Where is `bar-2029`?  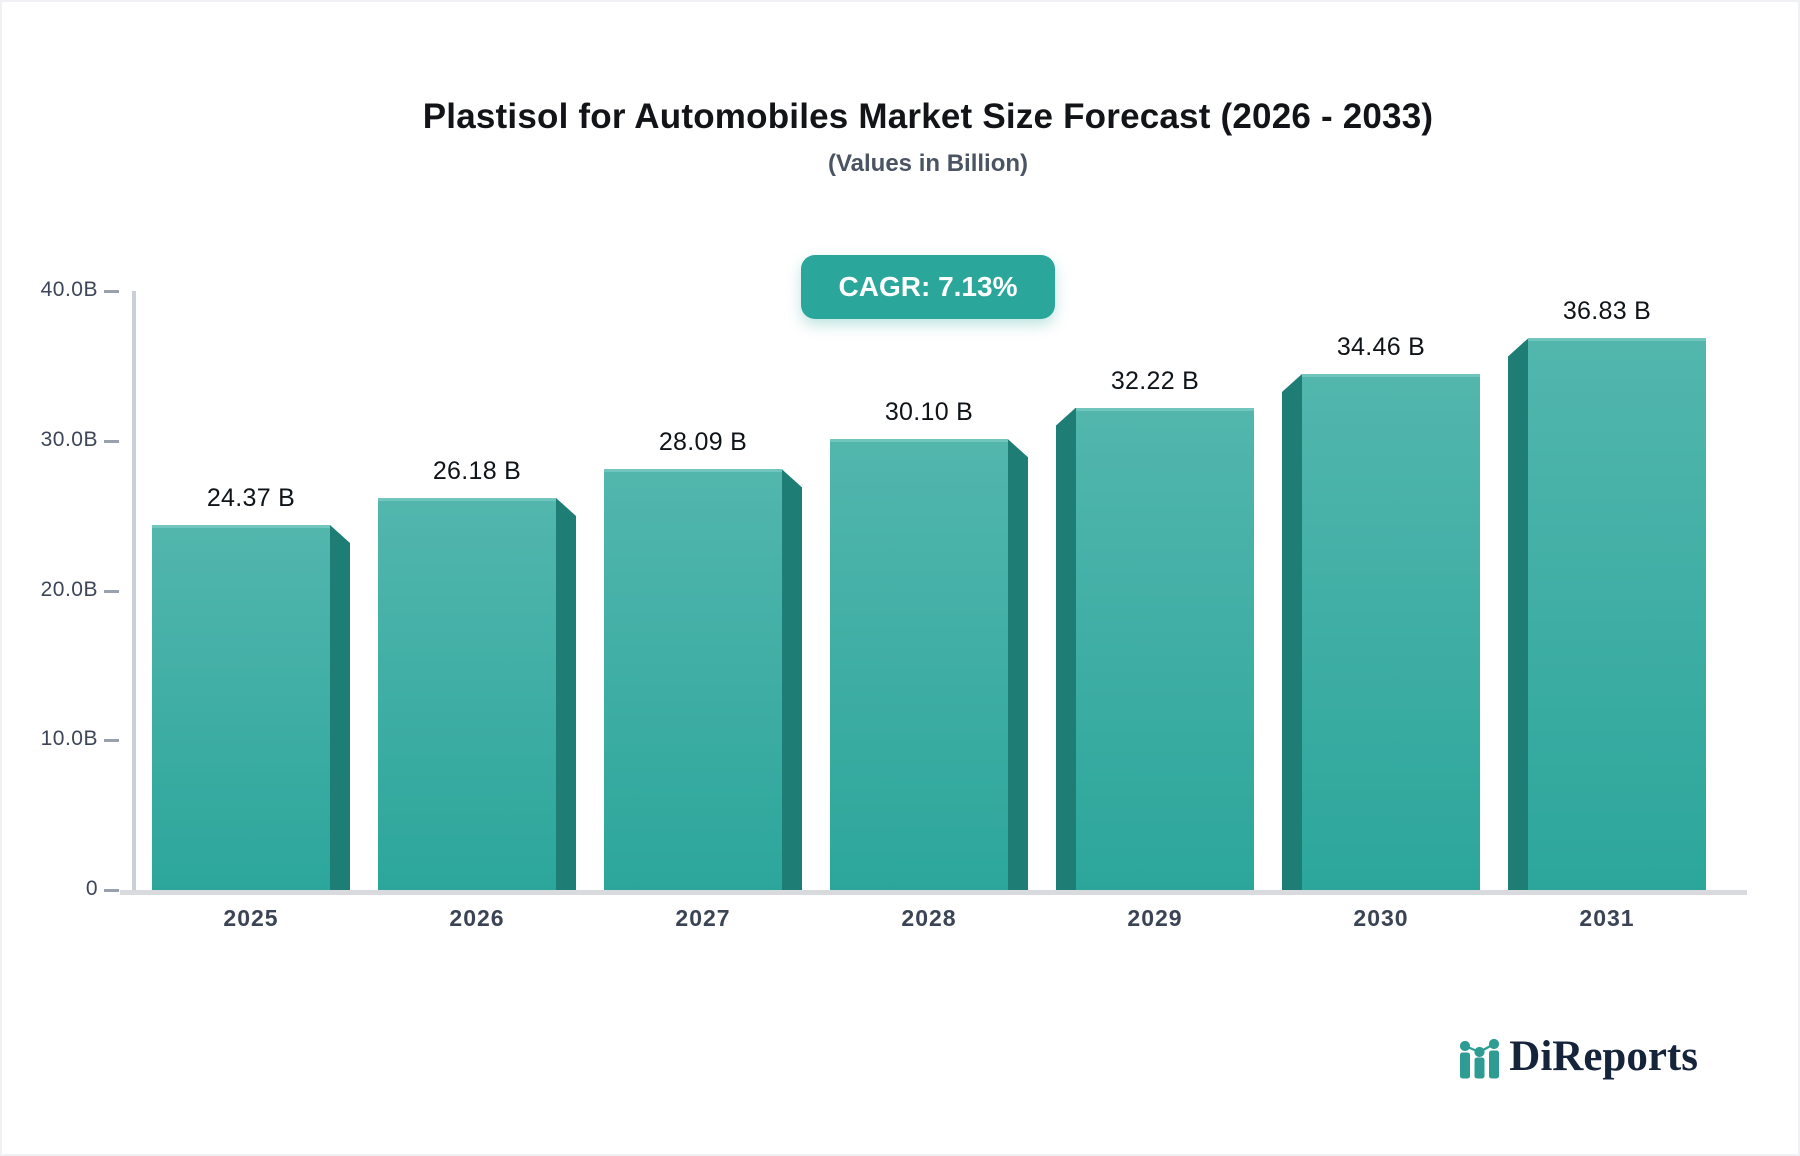 bar-2029 is located at coordinates (1165, 648).